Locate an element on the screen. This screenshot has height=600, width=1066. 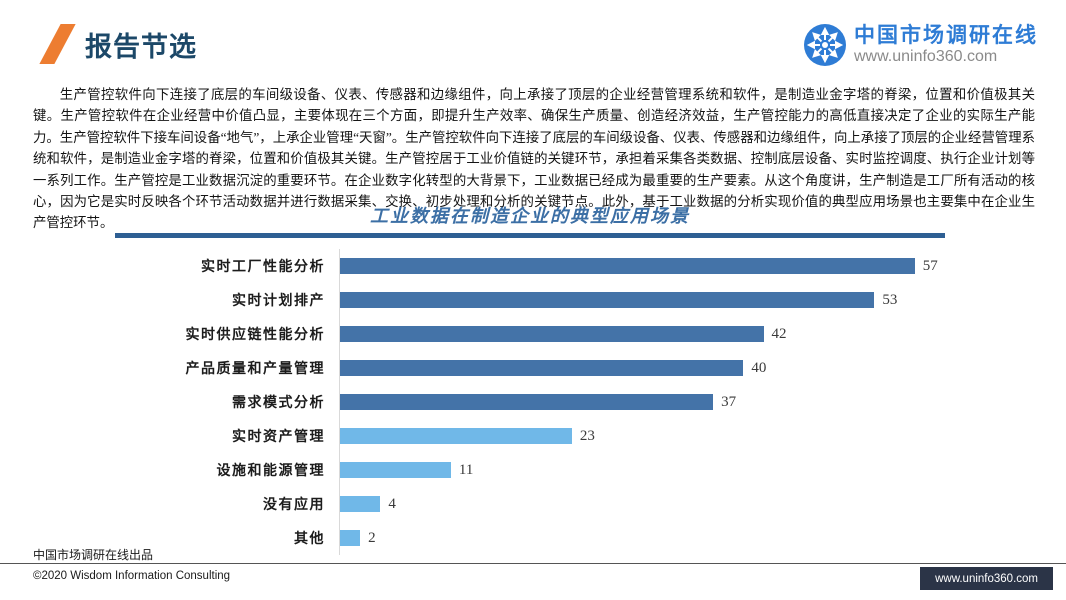
value-label: 42 is located at coordinates (779, 333).